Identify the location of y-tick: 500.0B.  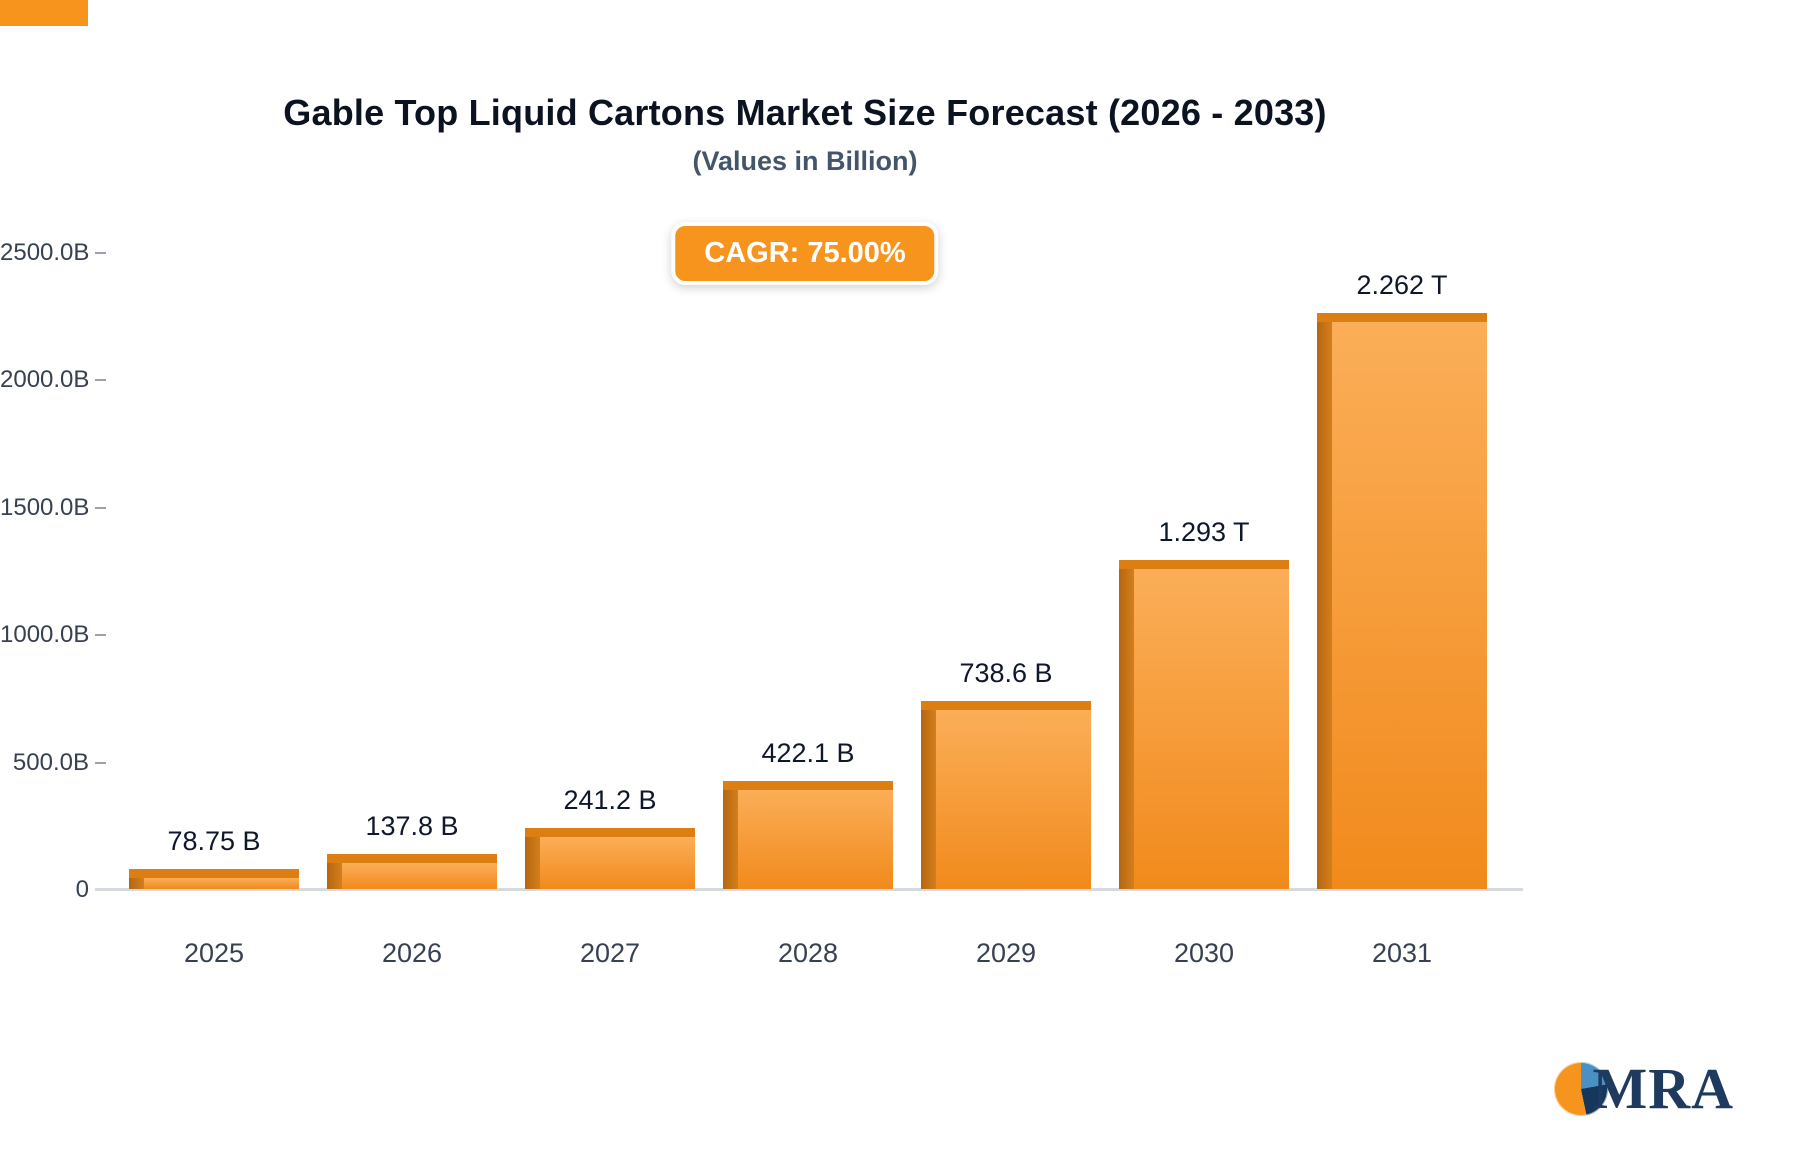
(53, 763).